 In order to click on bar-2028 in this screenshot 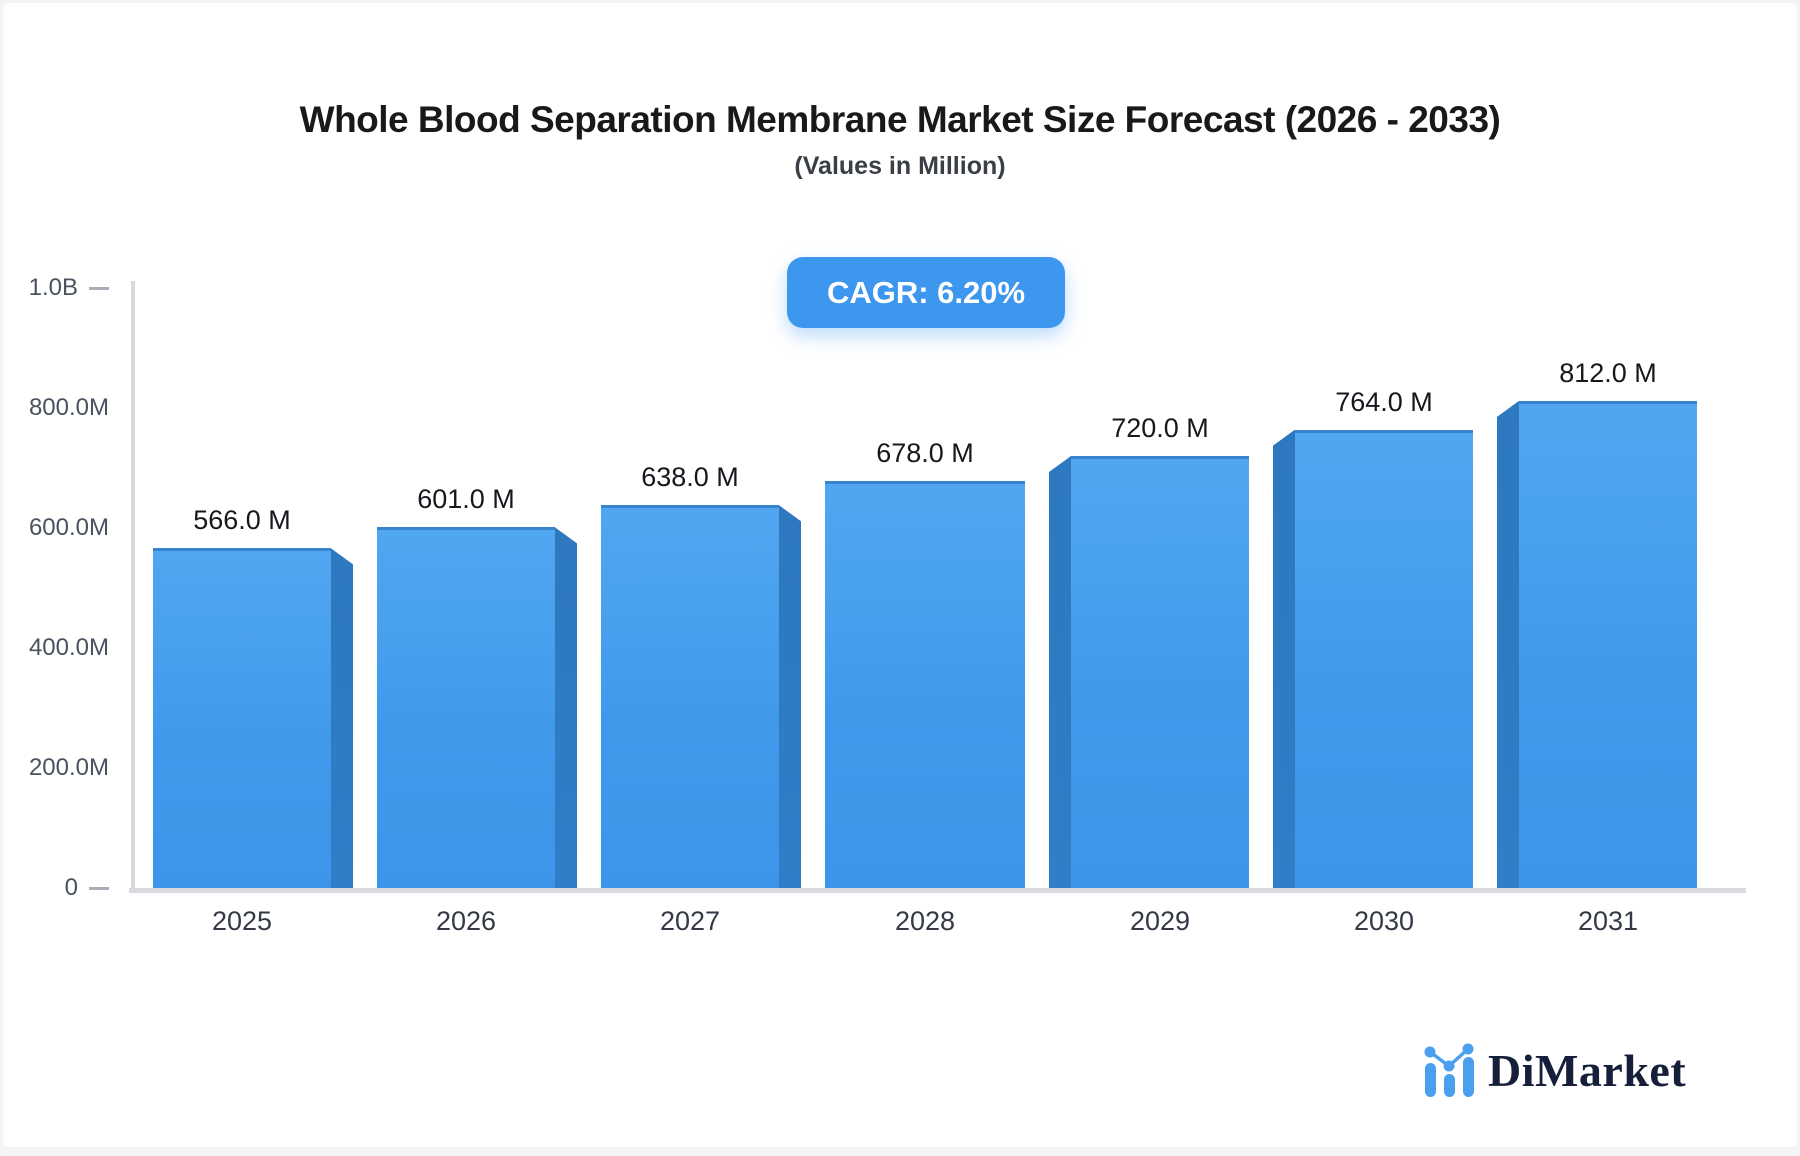, I will do `click(925, 684)`.